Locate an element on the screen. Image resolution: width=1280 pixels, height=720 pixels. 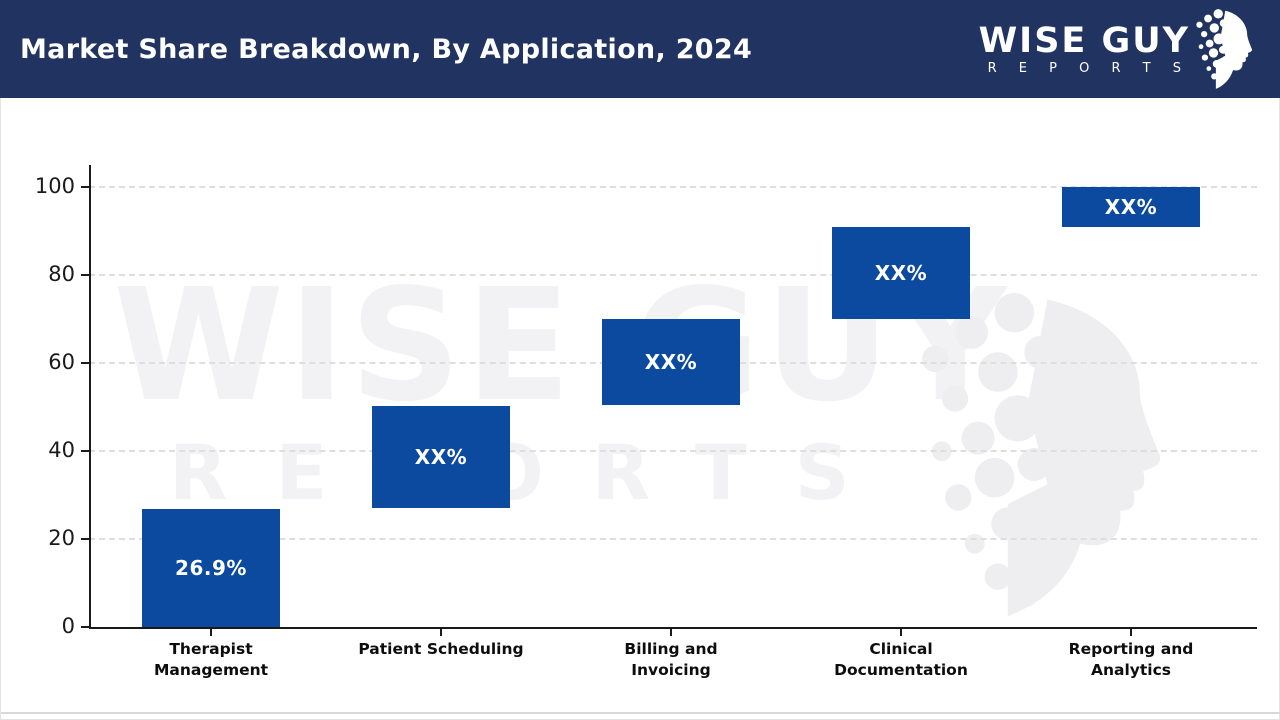
gridline-y20 is located at coordinates (673, 539).